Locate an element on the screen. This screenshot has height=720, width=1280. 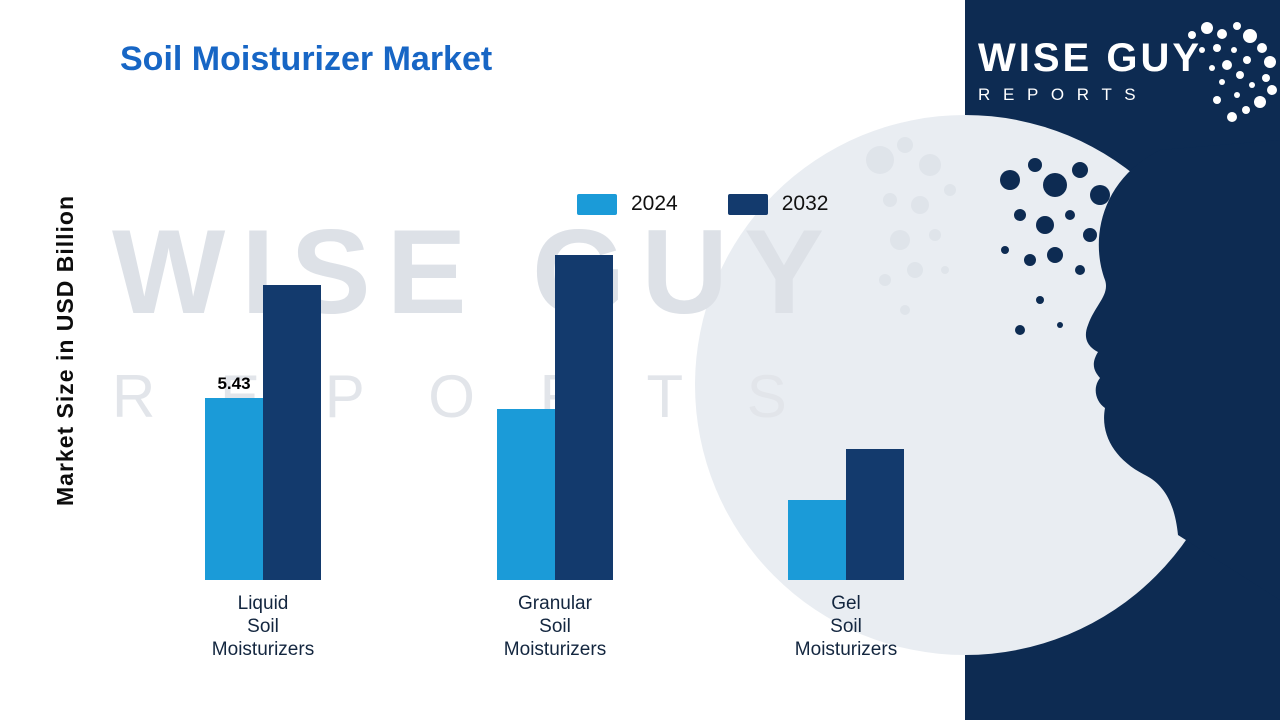
category-label-liquid-soil-moisturizers: Liquid Soil Moisturizers is located at coordinates (263, 627).